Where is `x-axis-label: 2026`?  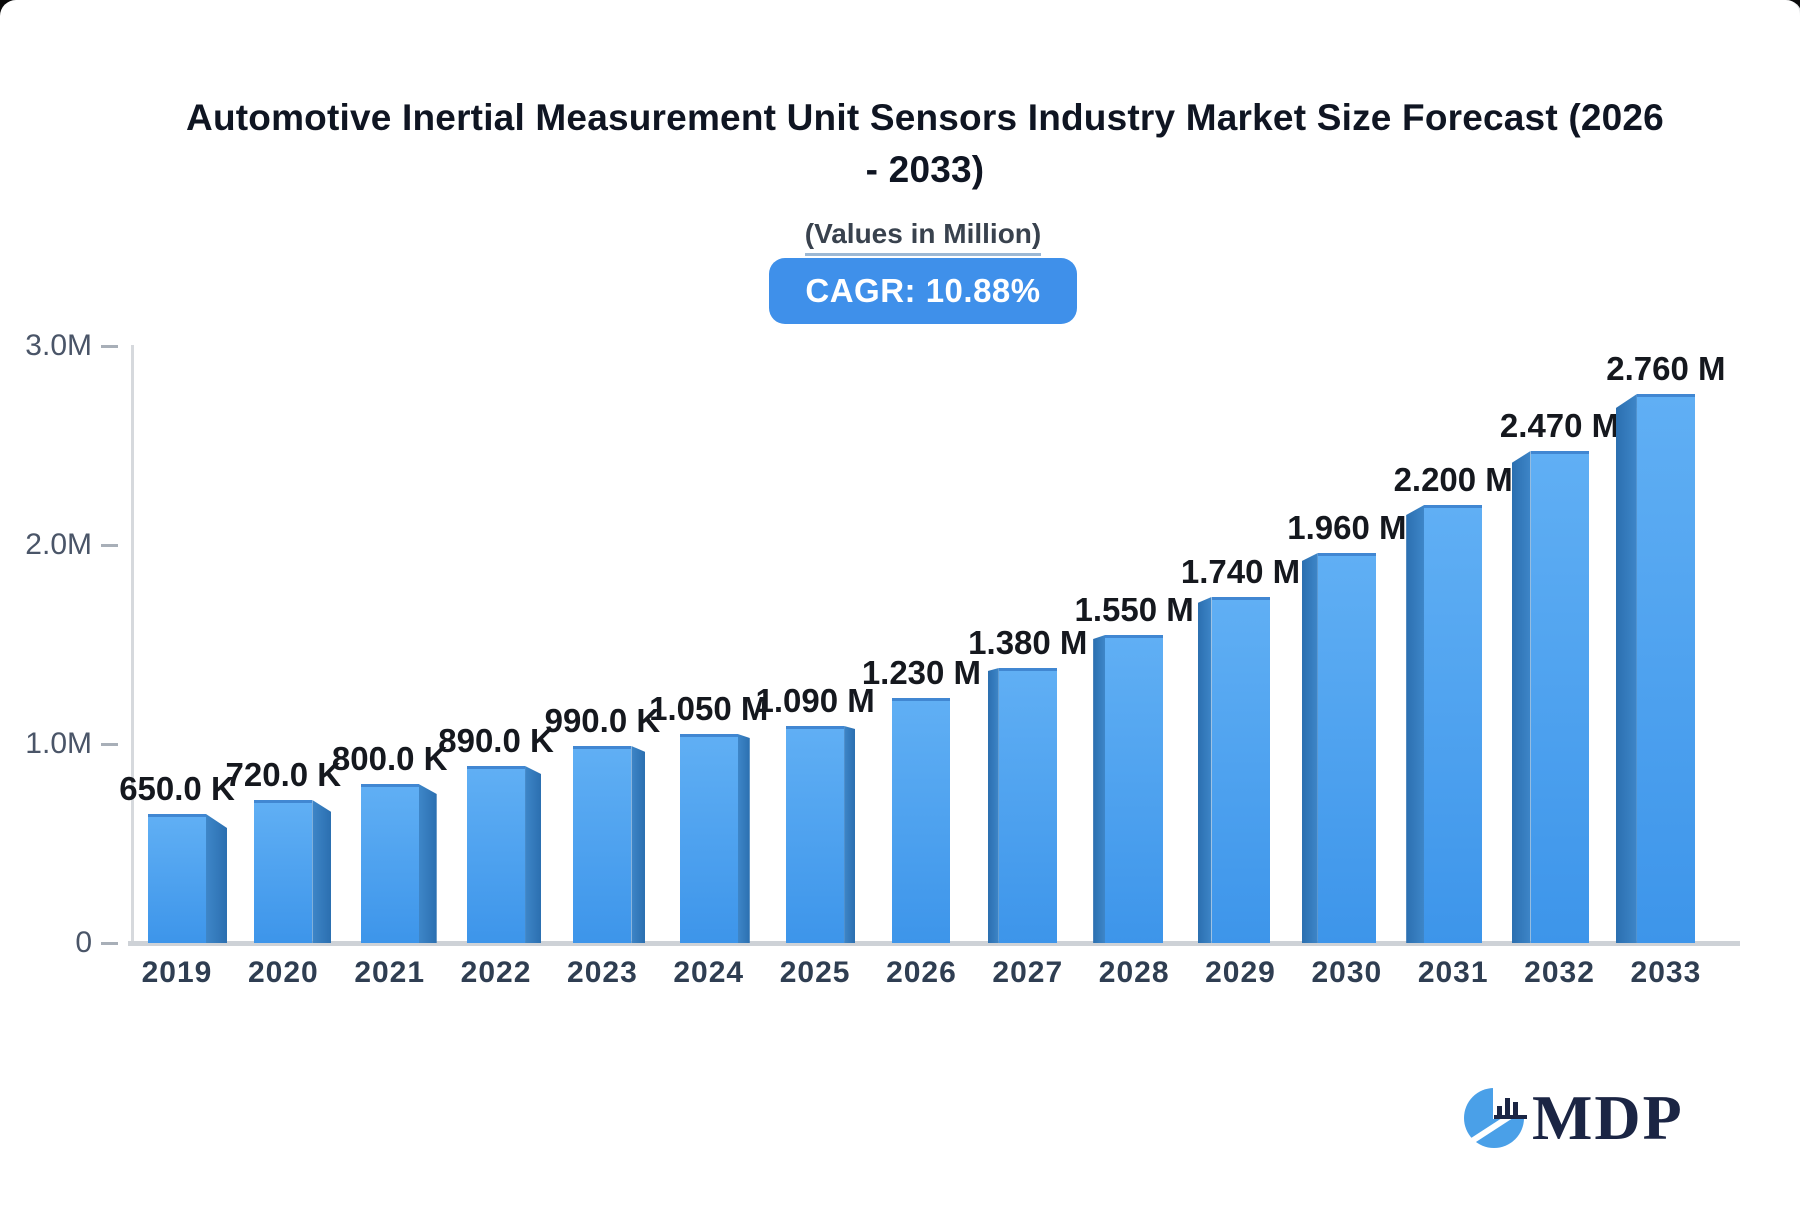 x-axis-label: 2026 is located at coordinates (921, 972).